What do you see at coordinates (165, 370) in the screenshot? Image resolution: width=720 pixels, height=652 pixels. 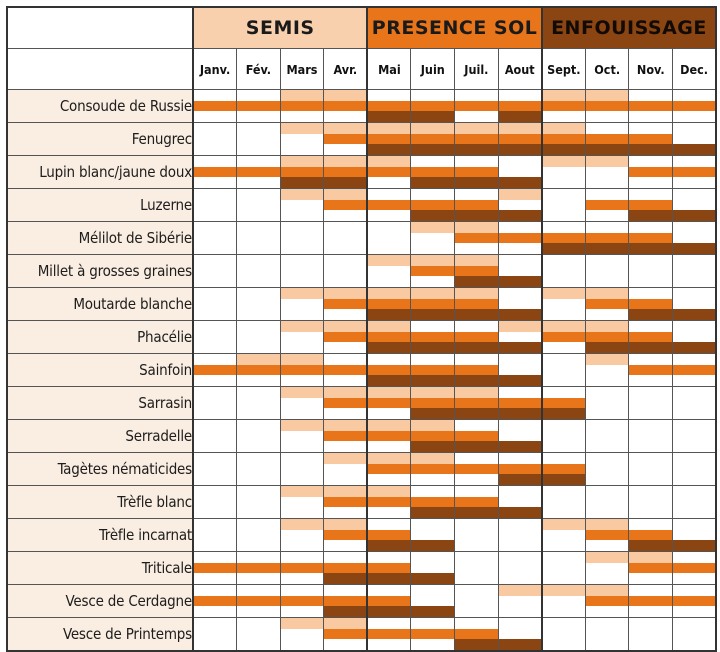 I see `row-label-text: Sainfoin` at bounding box center [165, 370].